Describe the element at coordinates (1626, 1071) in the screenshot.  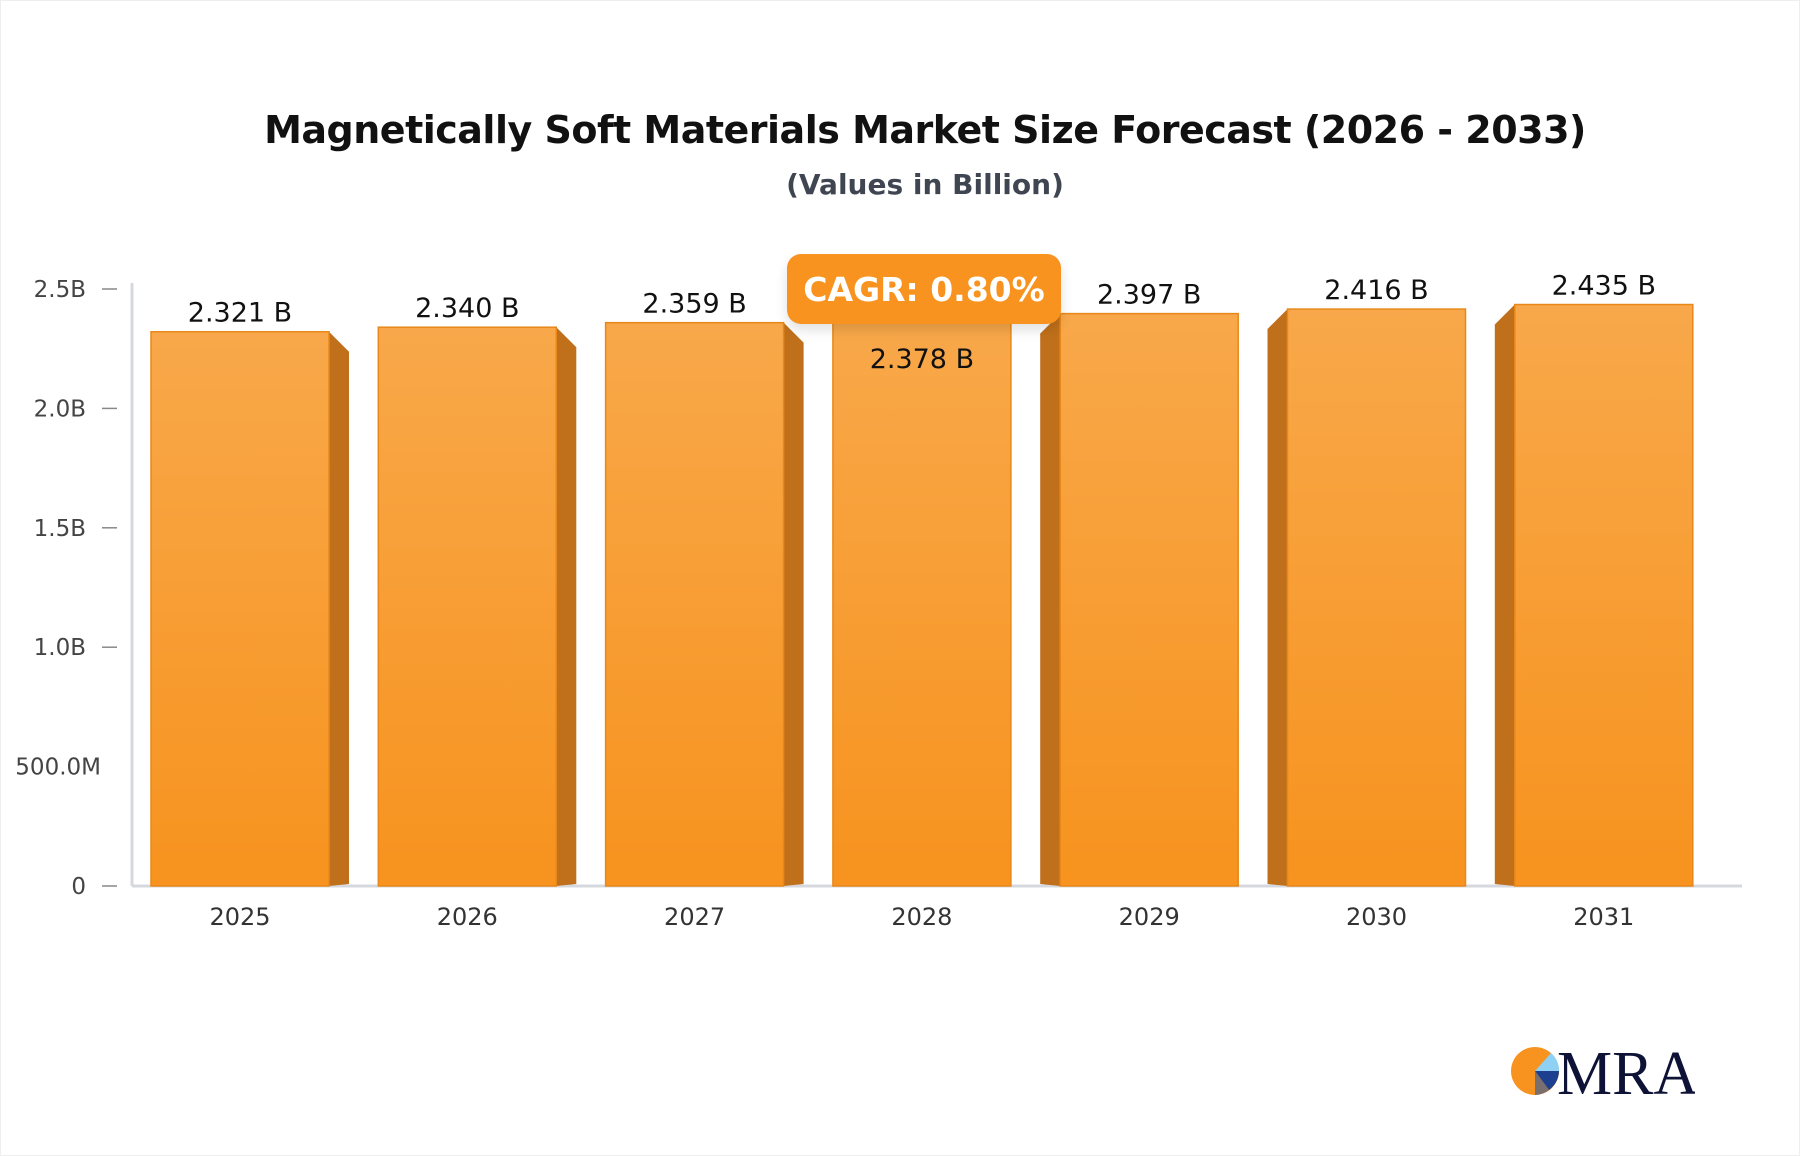
I see `logo-text: MRA` at that location.